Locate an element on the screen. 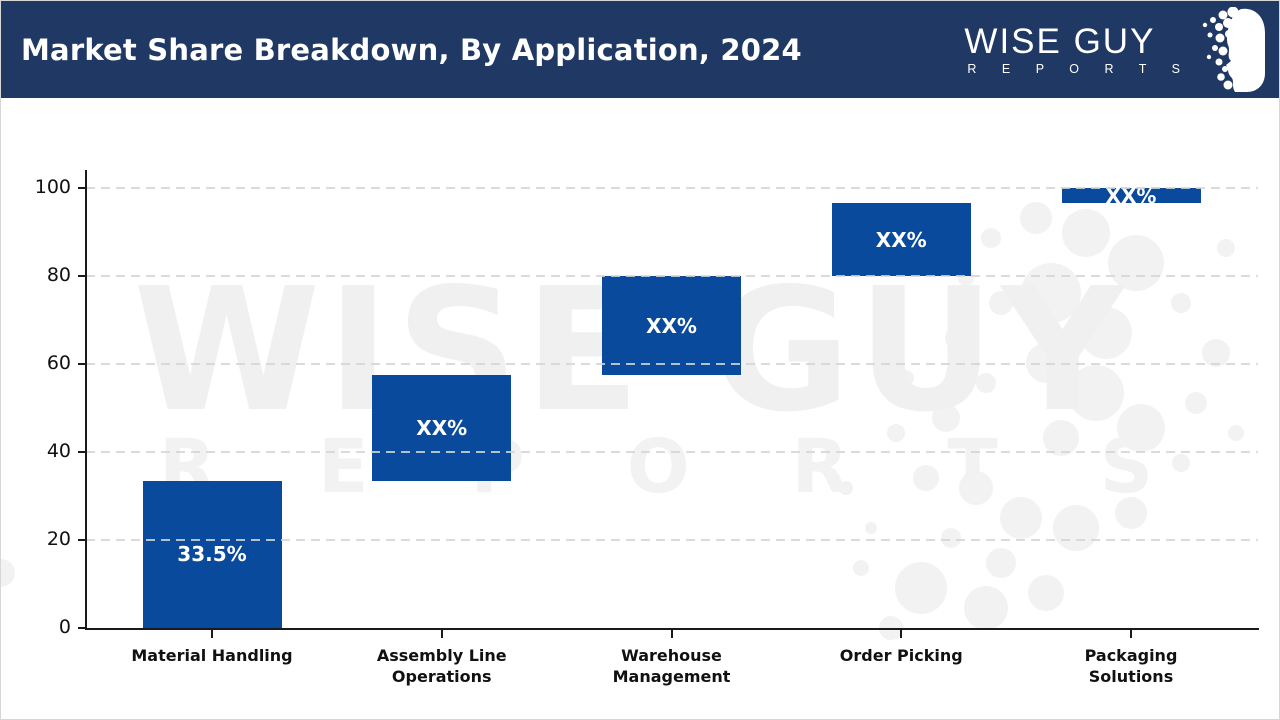 This screenshot has width=1280, height=720. x-category-label-3: Order Picking is located at coordinates (901, 655).